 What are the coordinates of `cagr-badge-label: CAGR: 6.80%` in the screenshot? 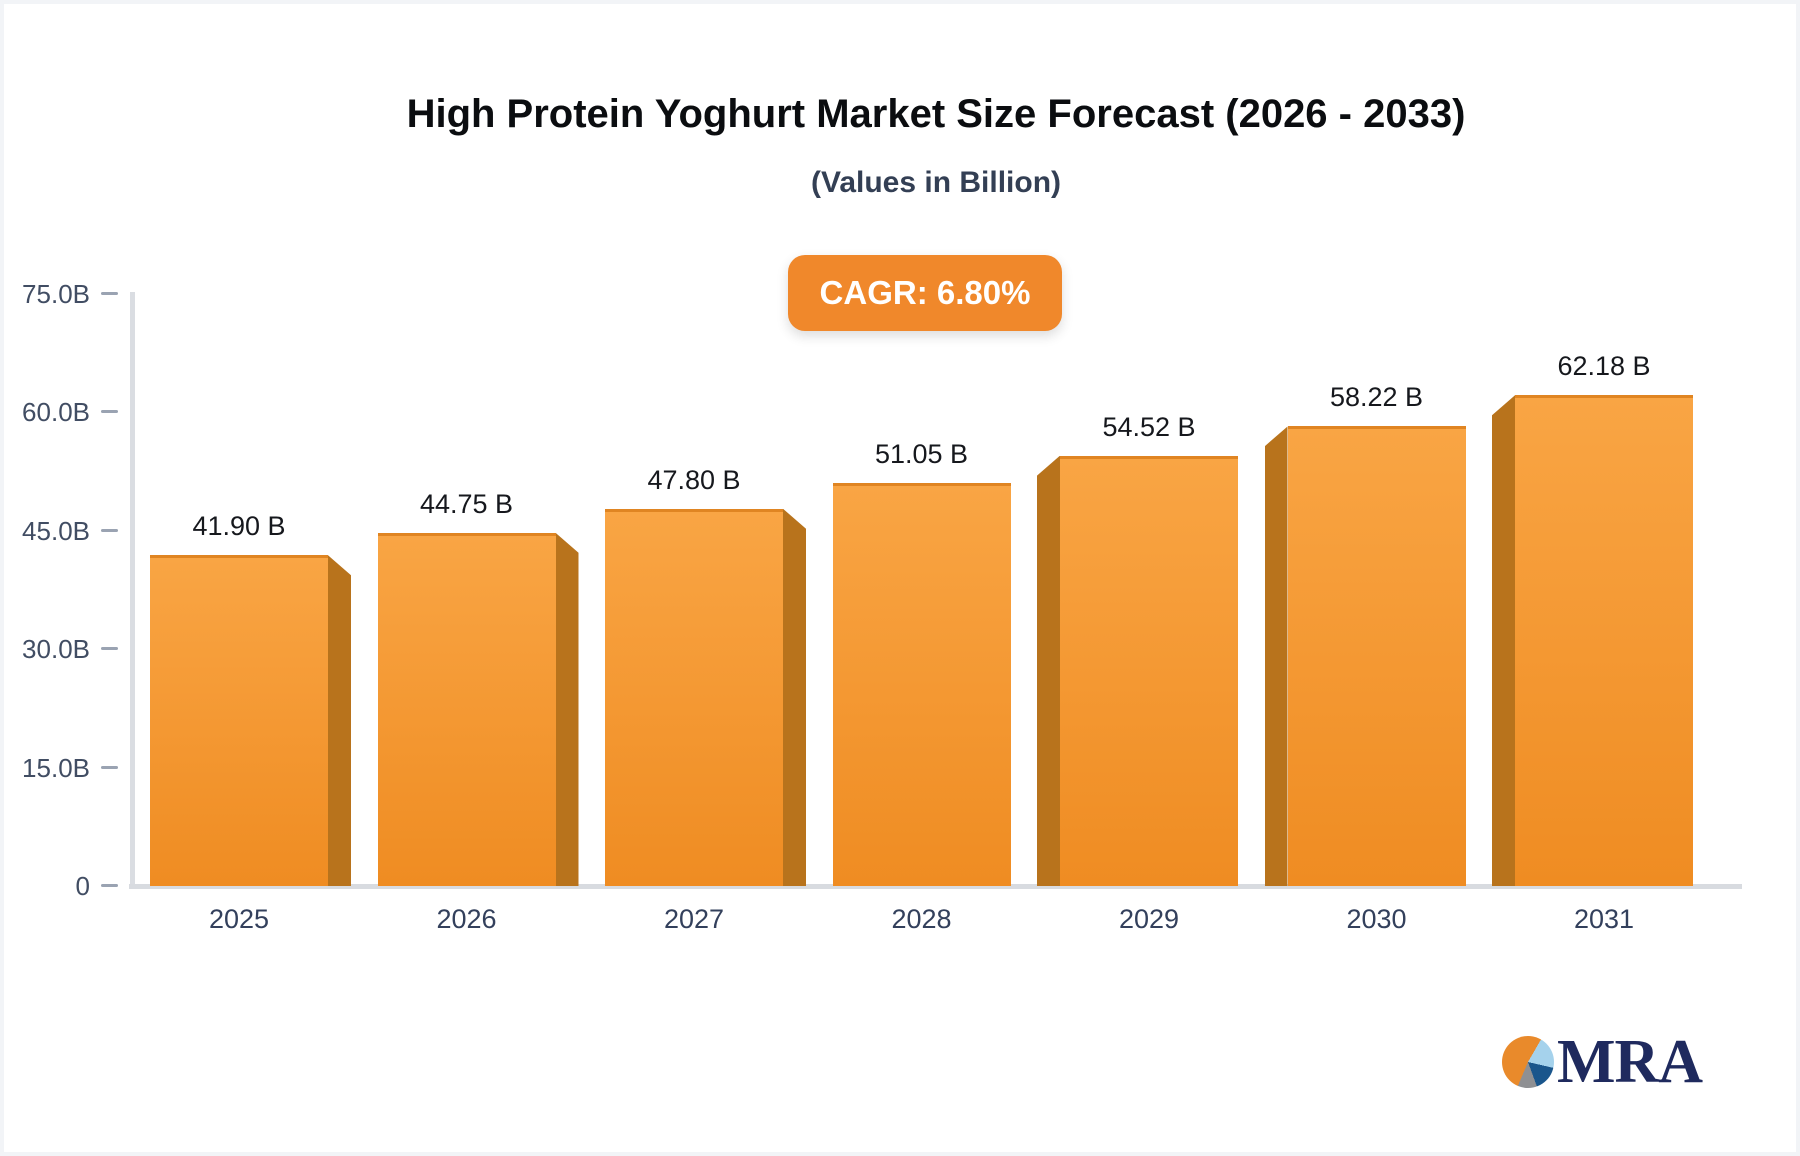 It's located at (925, 292).